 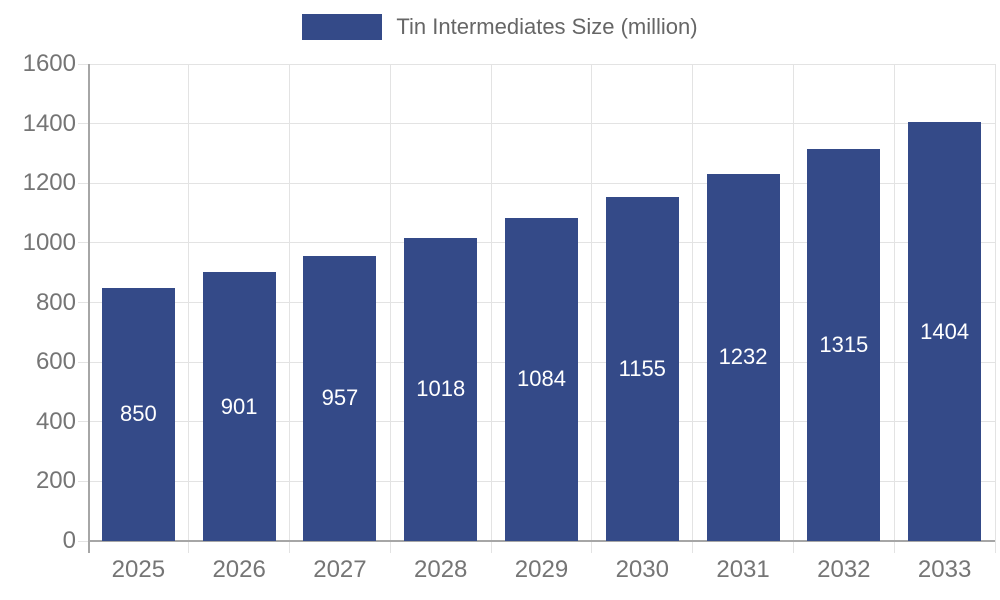 I want to click on bar-2029: 1084, so click(x=541, y=379).